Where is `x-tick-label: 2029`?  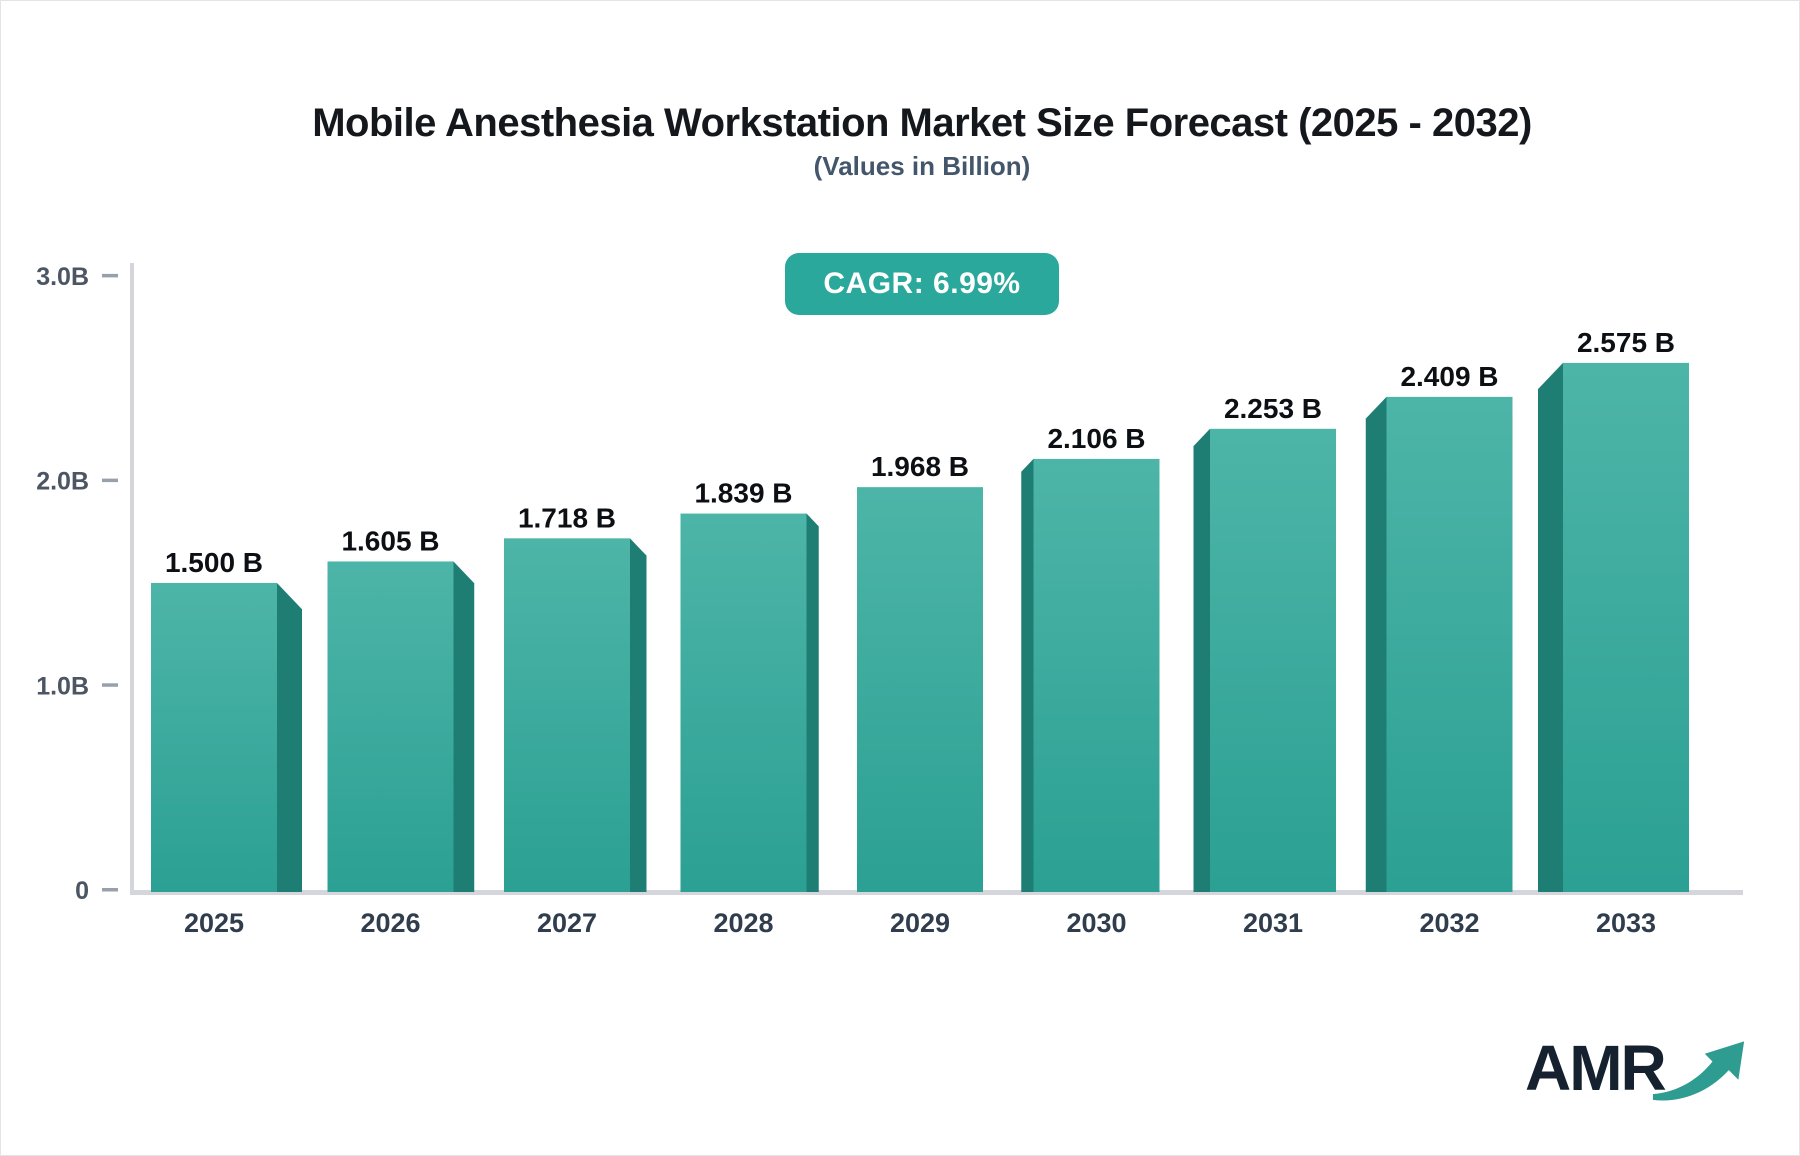
x-tick-label: 2029 is located at coordinates (920, 923).